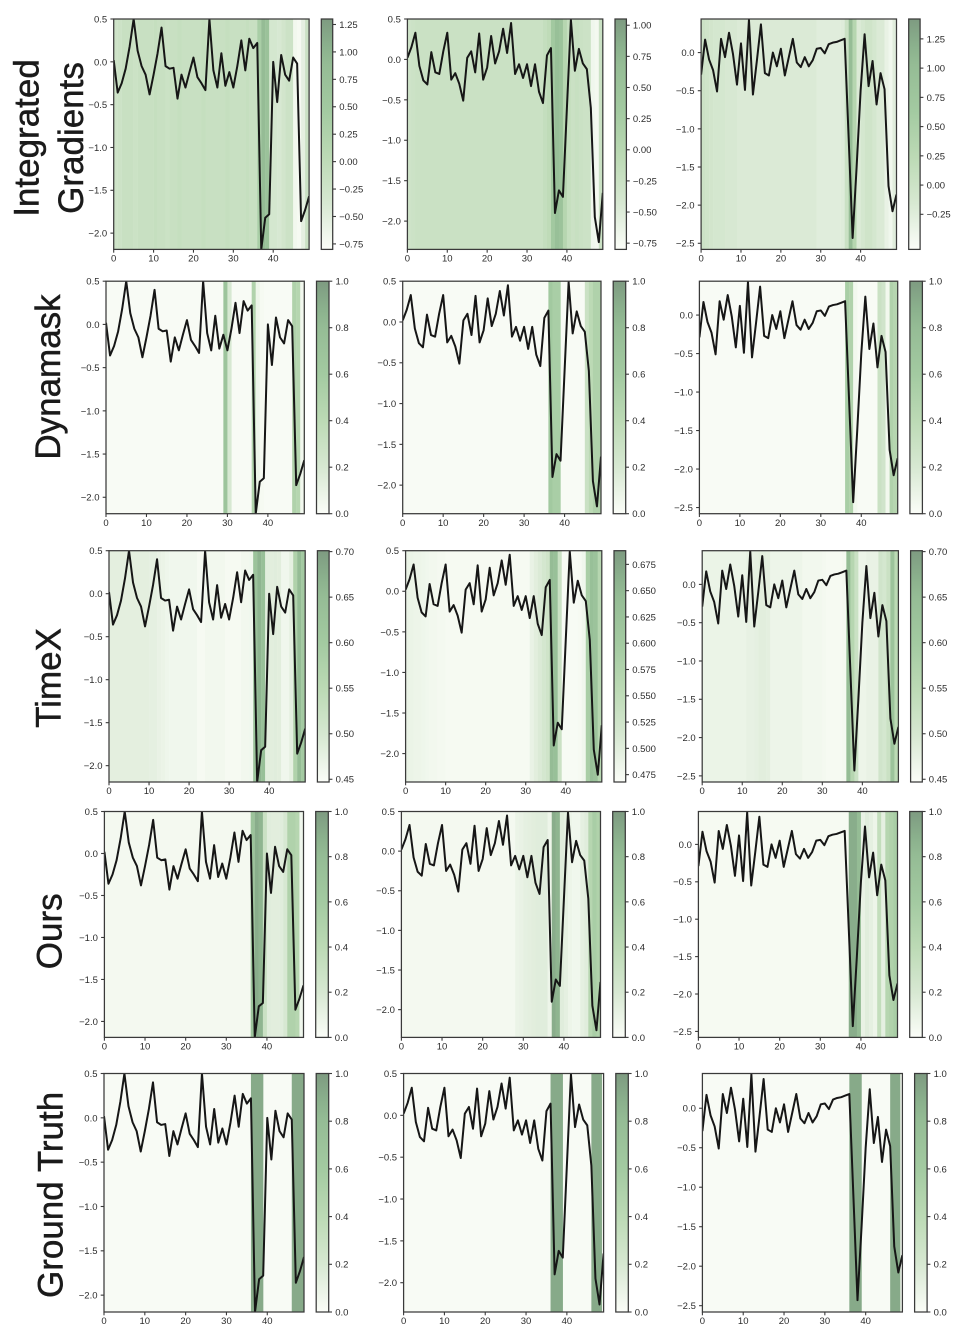 This screenshot has width=962, height=1343. Describe the element at coordinates (644, 644) in the screenshot. I see `svg-text: 0.600` at that location.